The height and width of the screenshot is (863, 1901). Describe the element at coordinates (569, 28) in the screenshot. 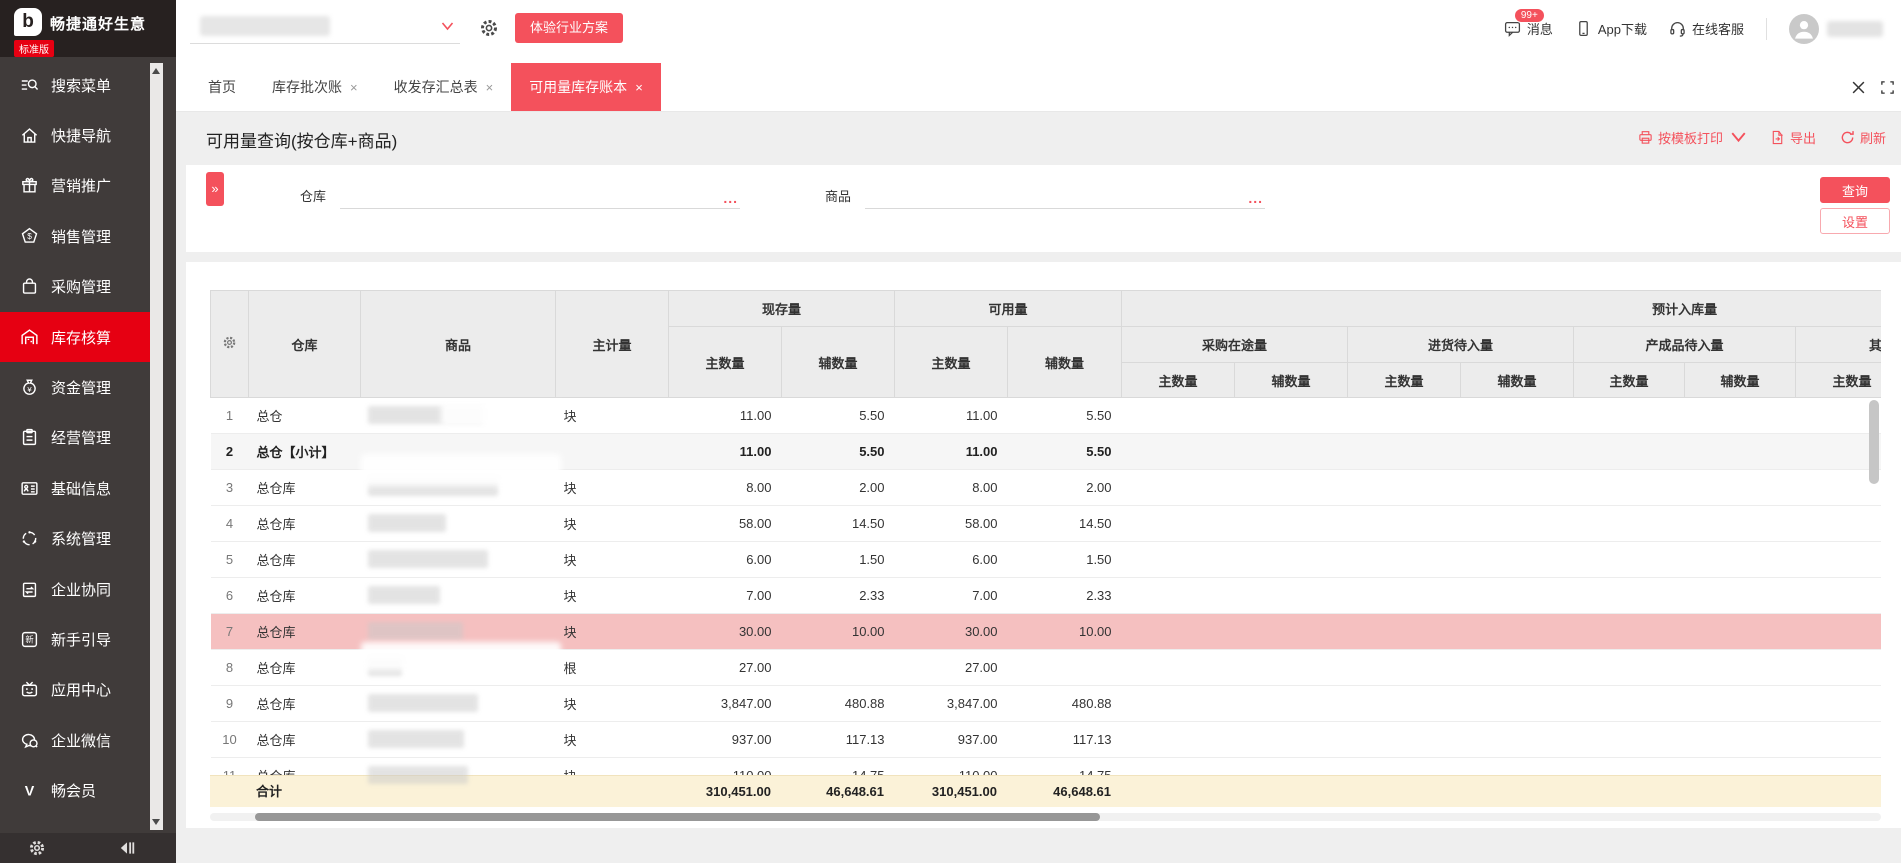

I see `experience-plan-button: 体验行业方案` at that location.